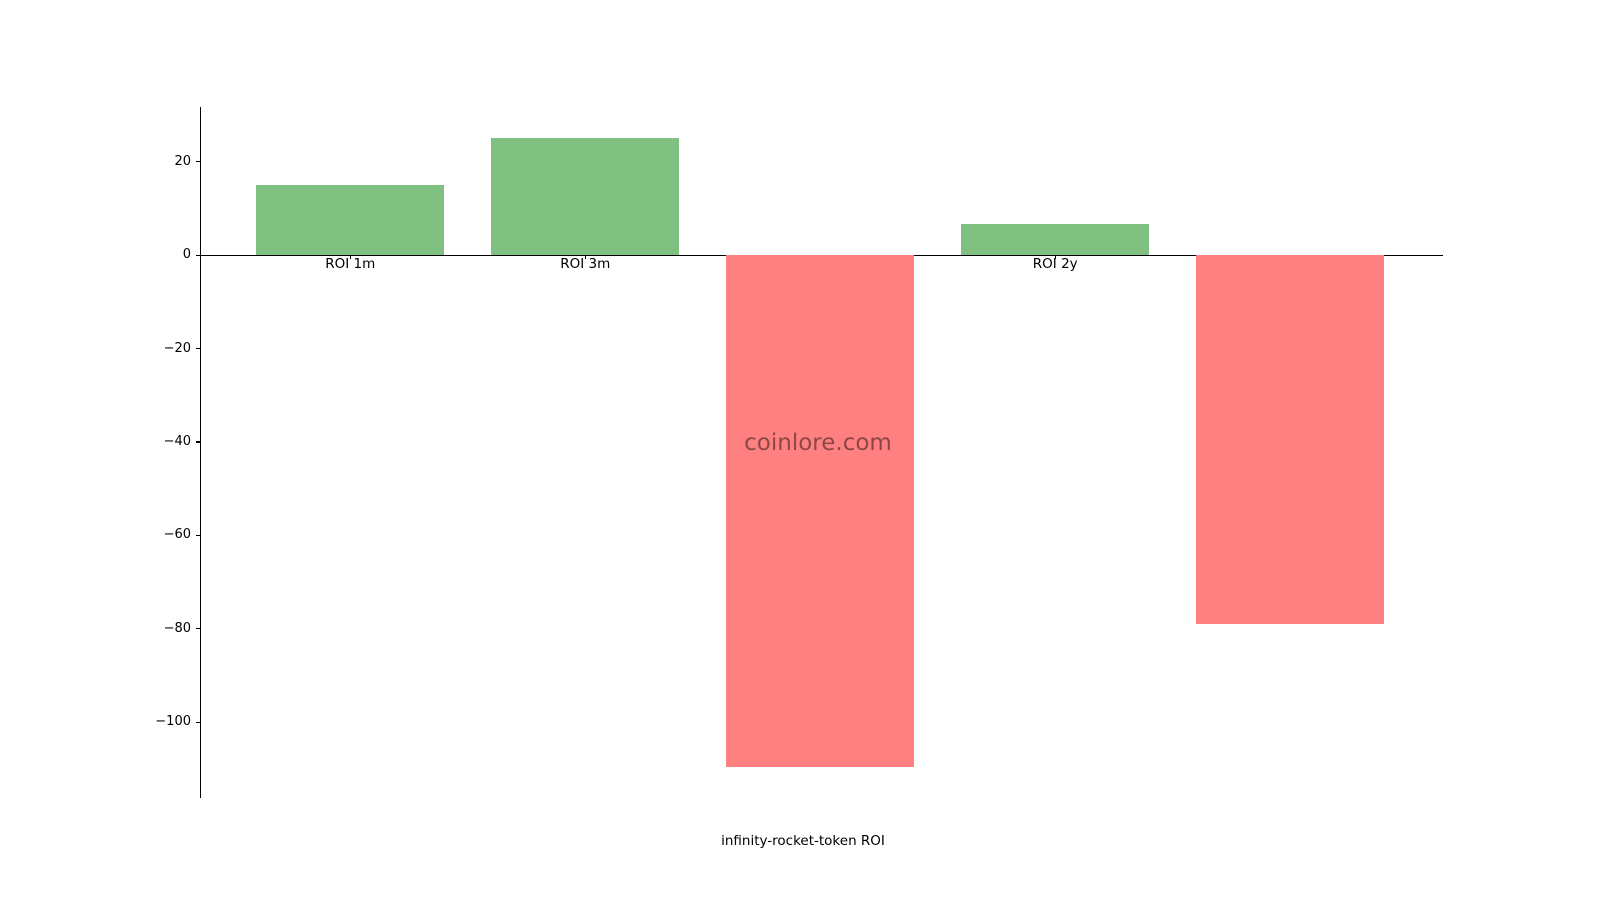  I want to click on watermark-text: coinlore.com, so click(818, 443).